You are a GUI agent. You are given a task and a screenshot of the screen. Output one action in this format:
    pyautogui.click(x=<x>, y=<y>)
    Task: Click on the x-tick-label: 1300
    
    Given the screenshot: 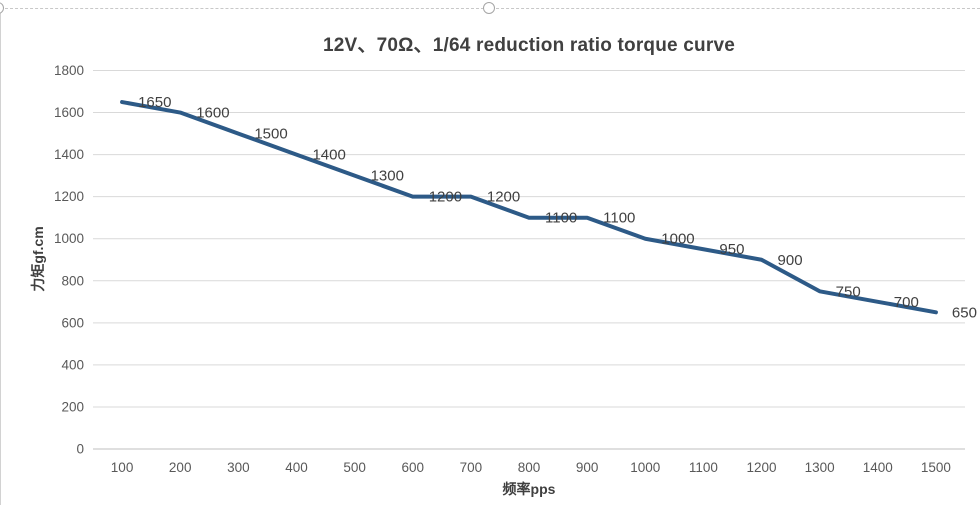 What is the action you would take?
    pyautogui.click(x=820, y=467)
    